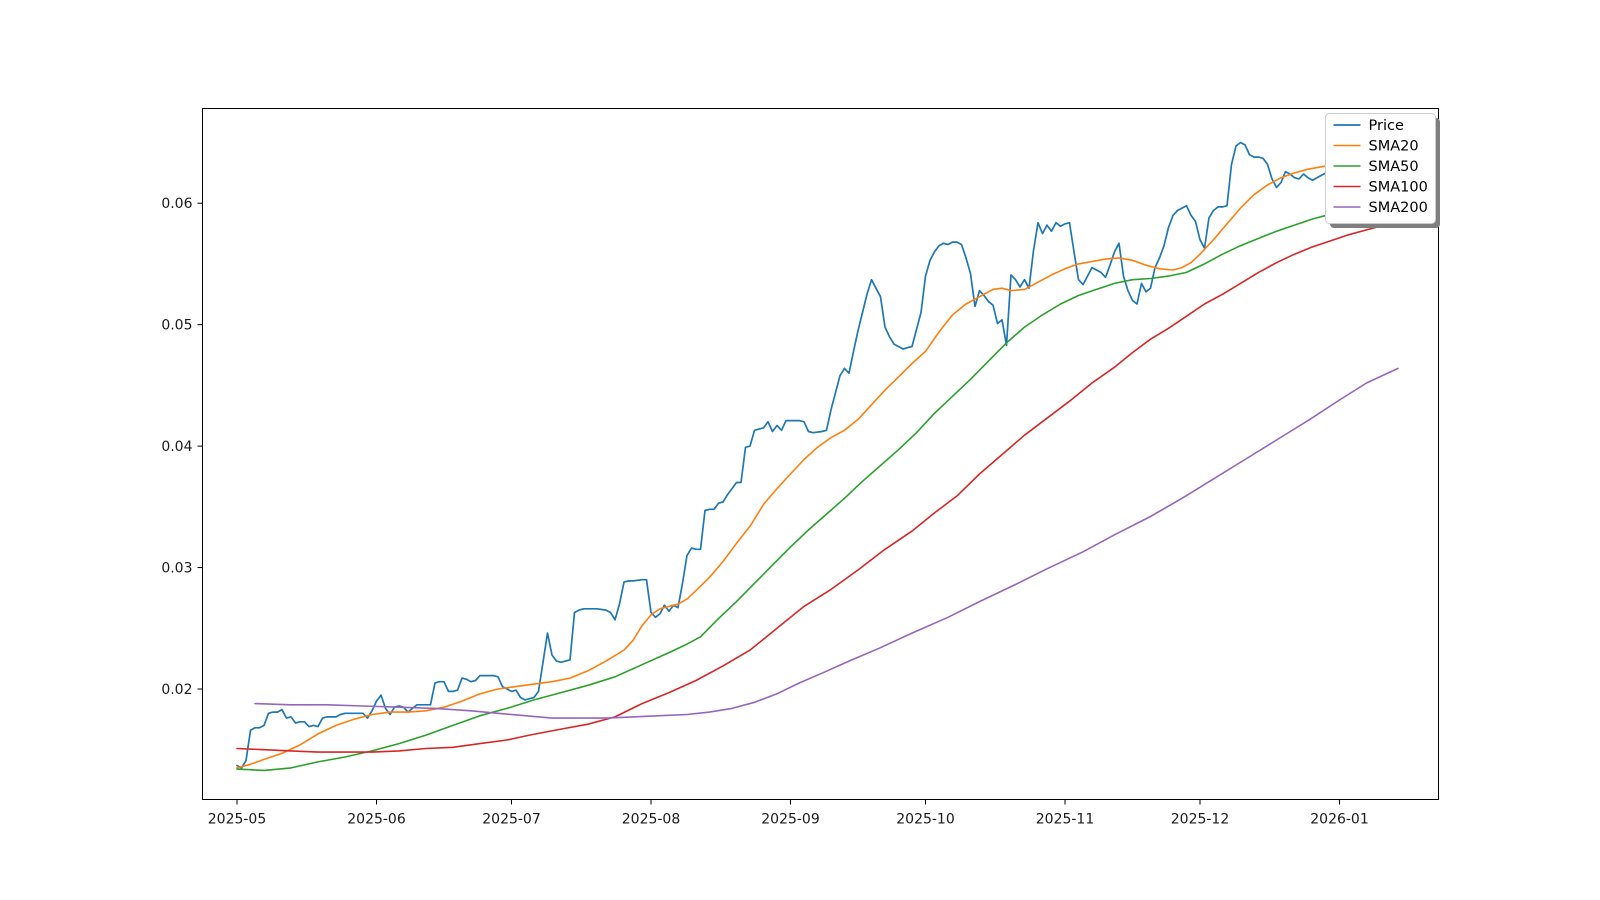  Describe the element at coordinates (511, 820) in the screenshot. I see `x-tick-label: 2025-07` at that location.